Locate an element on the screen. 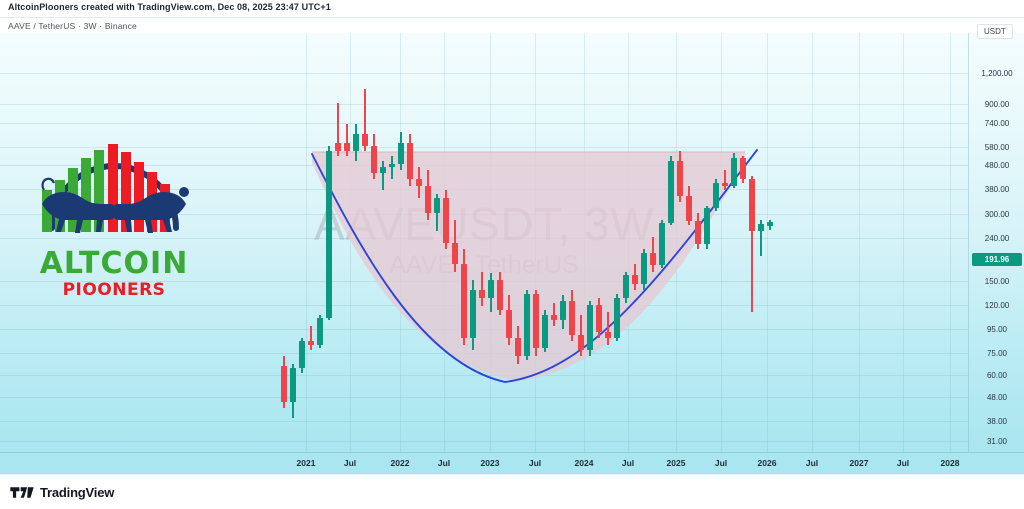 The width and height of the screenshot is (1024, 509). price-tick: 48.00 is located at coordinates (997, 397).